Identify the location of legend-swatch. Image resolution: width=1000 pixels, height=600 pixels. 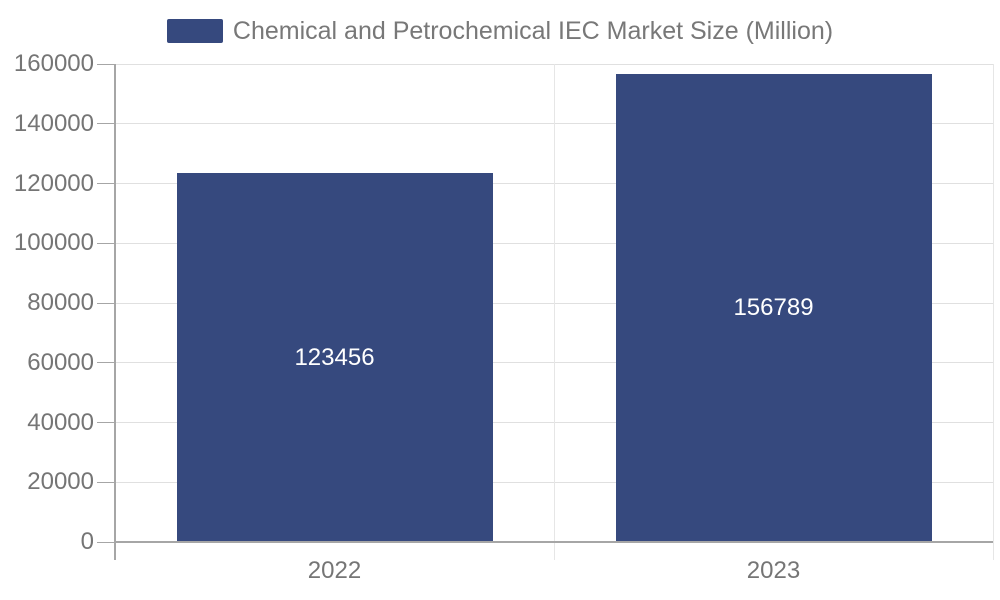
(194, 31).